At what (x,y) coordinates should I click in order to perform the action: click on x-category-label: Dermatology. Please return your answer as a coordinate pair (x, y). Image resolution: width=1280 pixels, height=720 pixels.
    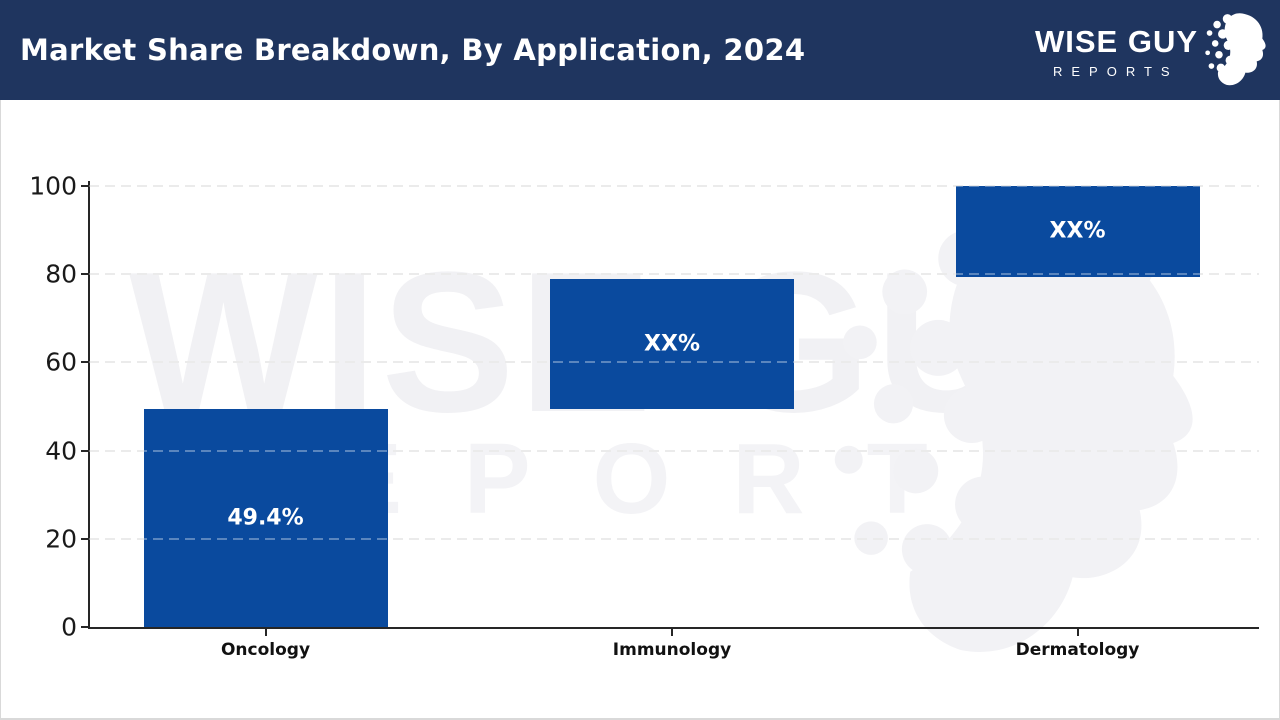
    Looking at the image, I should click on (1077, 650).